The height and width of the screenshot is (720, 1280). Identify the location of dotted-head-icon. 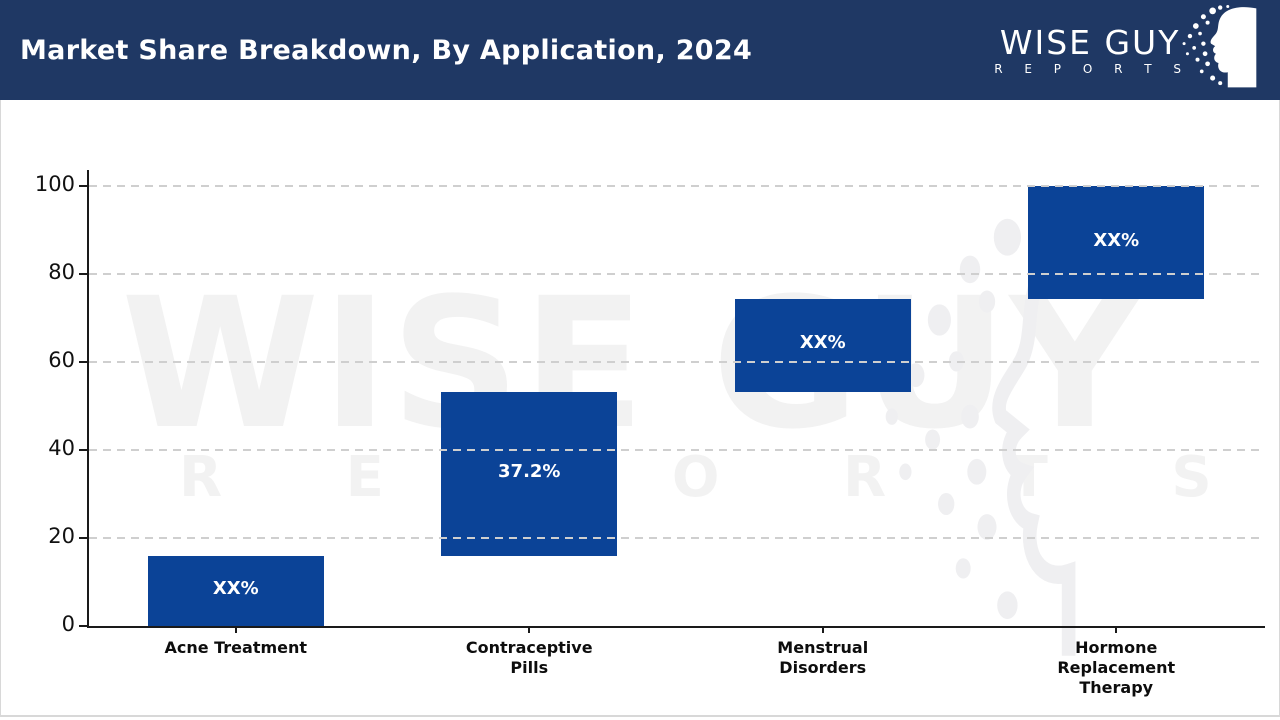
(1219, 46).